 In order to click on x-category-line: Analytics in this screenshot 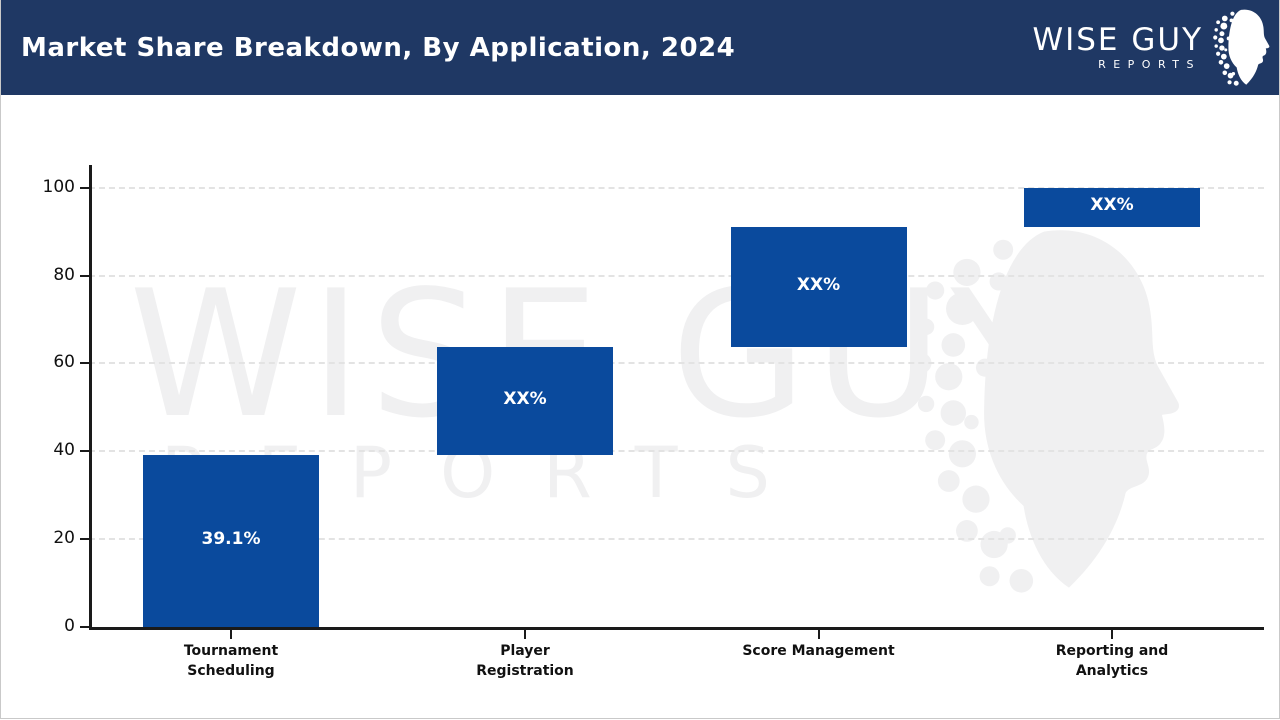, I will do `click(1112, 671)`.